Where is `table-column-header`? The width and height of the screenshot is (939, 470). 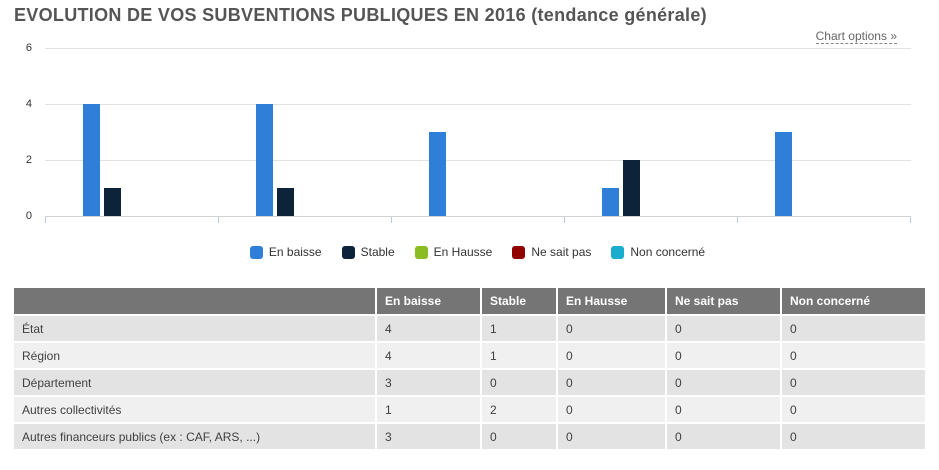
table-column-header is located at coordinates (194, 302).